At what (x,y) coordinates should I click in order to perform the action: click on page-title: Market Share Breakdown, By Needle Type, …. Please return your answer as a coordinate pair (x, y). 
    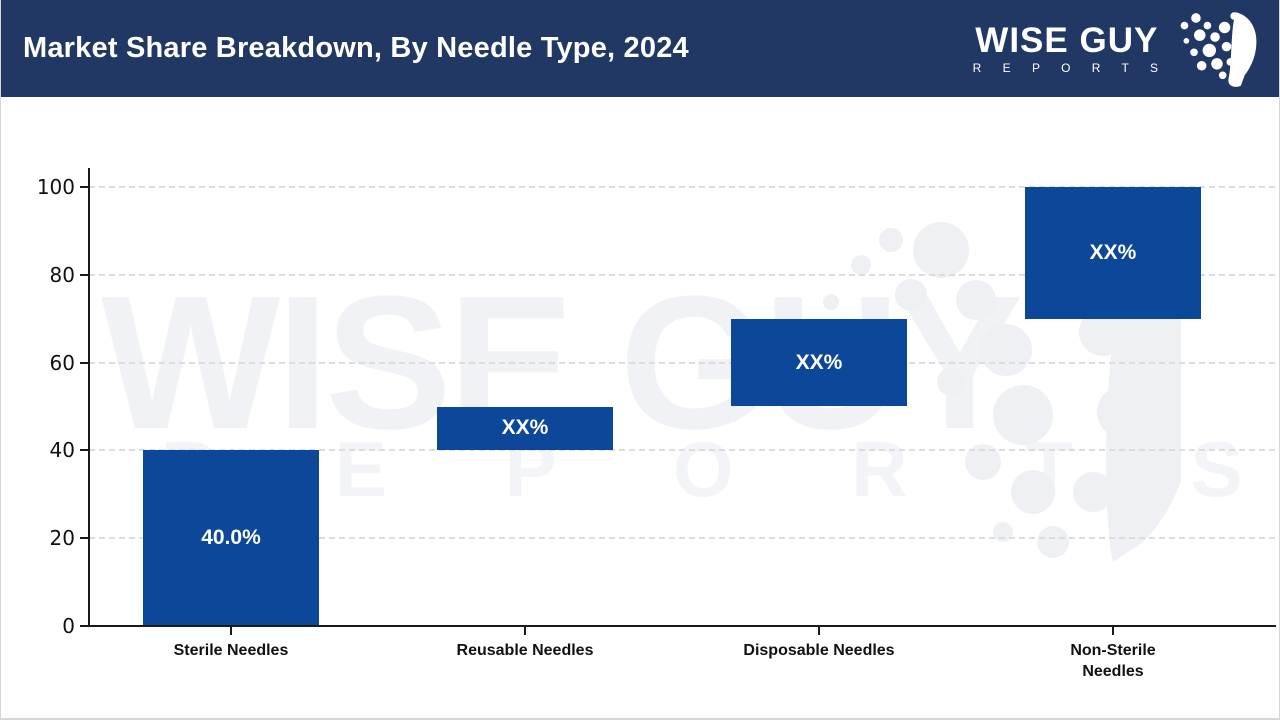
    Looking at the image, I should click on (356, 48).